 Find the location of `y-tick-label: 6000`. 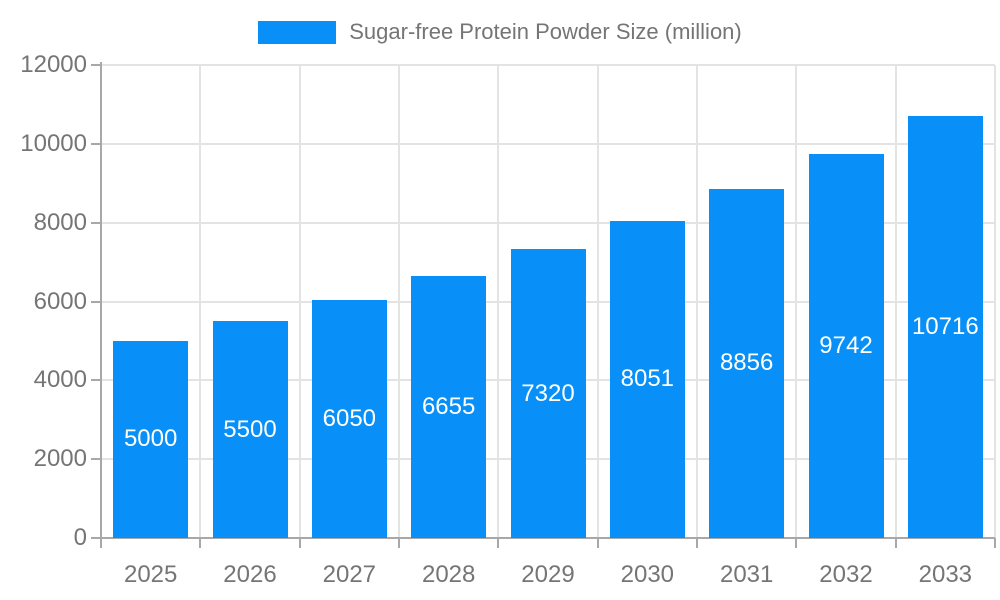

y-tick-label: 6000 is located at coordinates (60, 301).